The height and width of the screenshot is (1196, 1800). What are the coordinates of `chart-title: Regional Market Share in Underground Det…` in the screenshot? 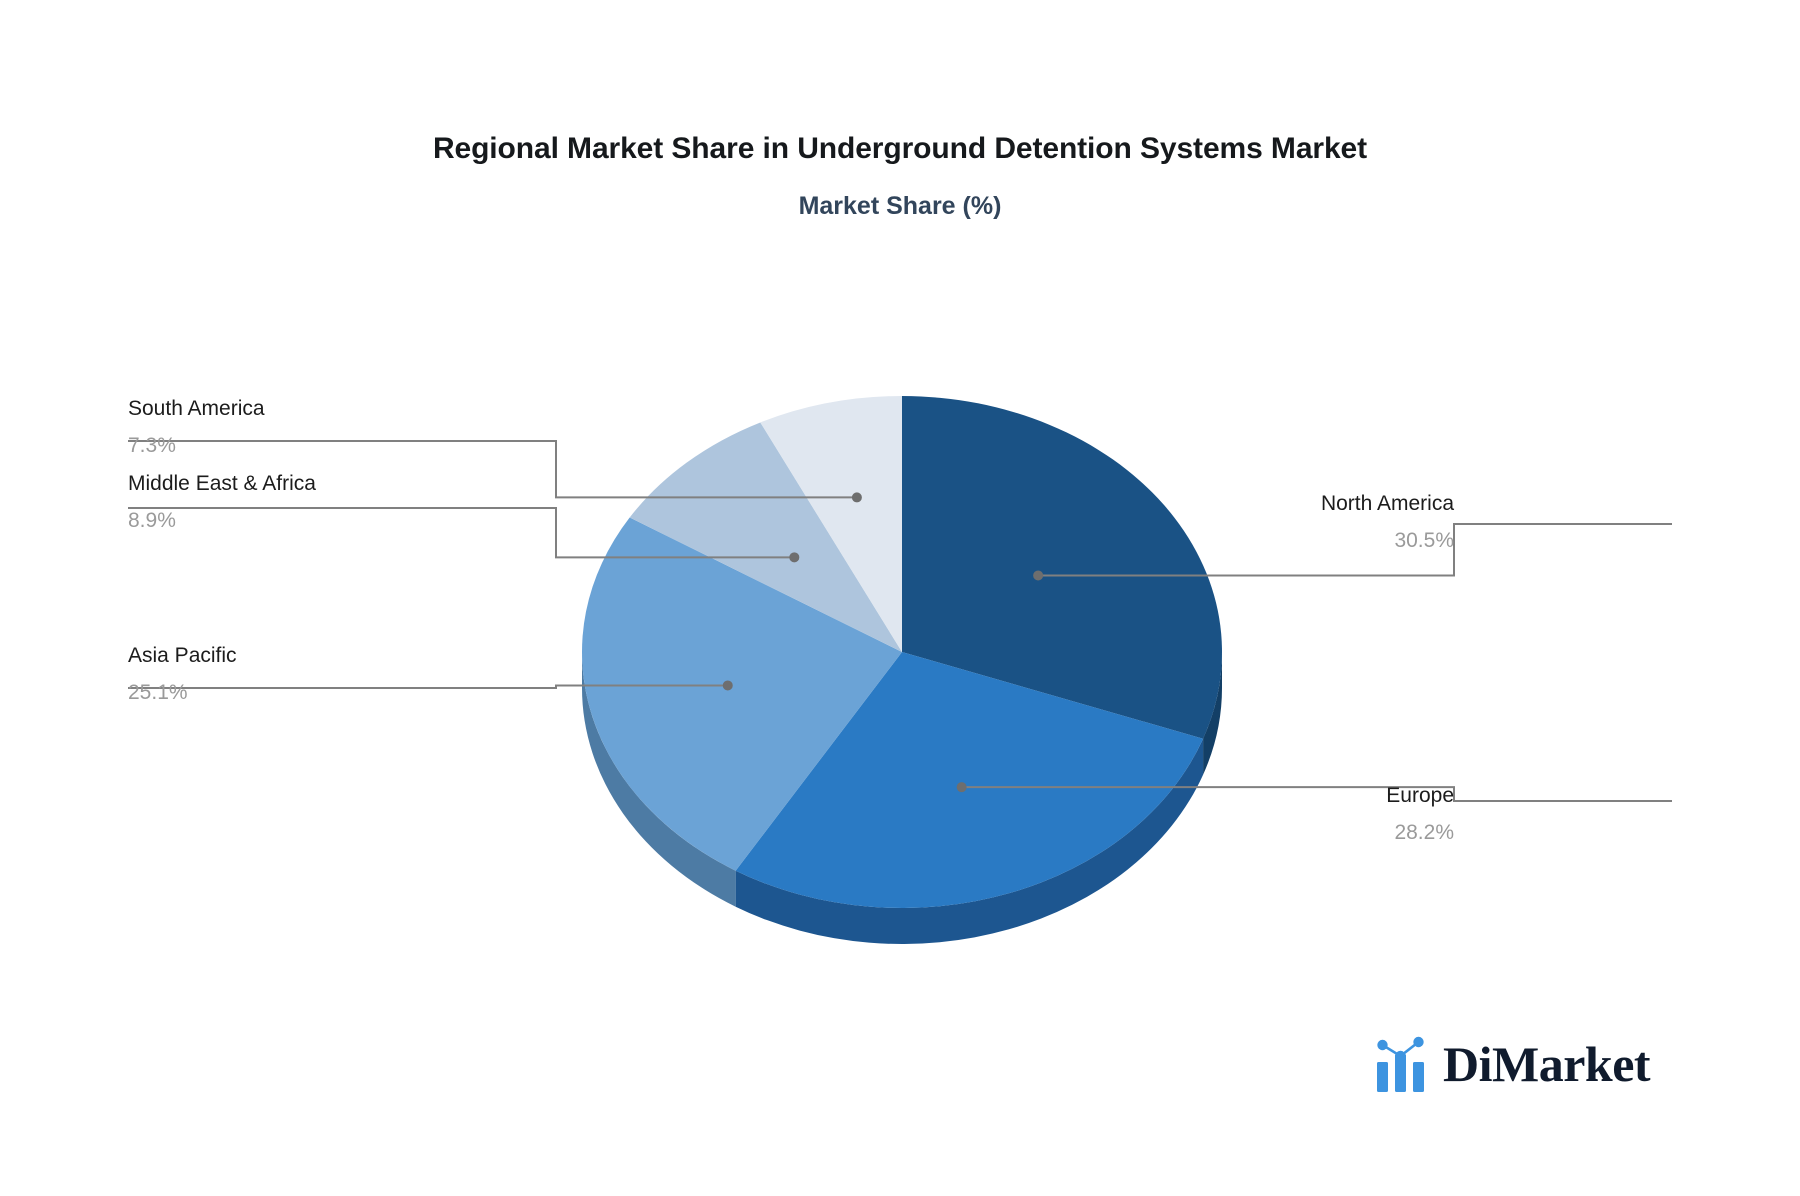 It's located at (900, 148).